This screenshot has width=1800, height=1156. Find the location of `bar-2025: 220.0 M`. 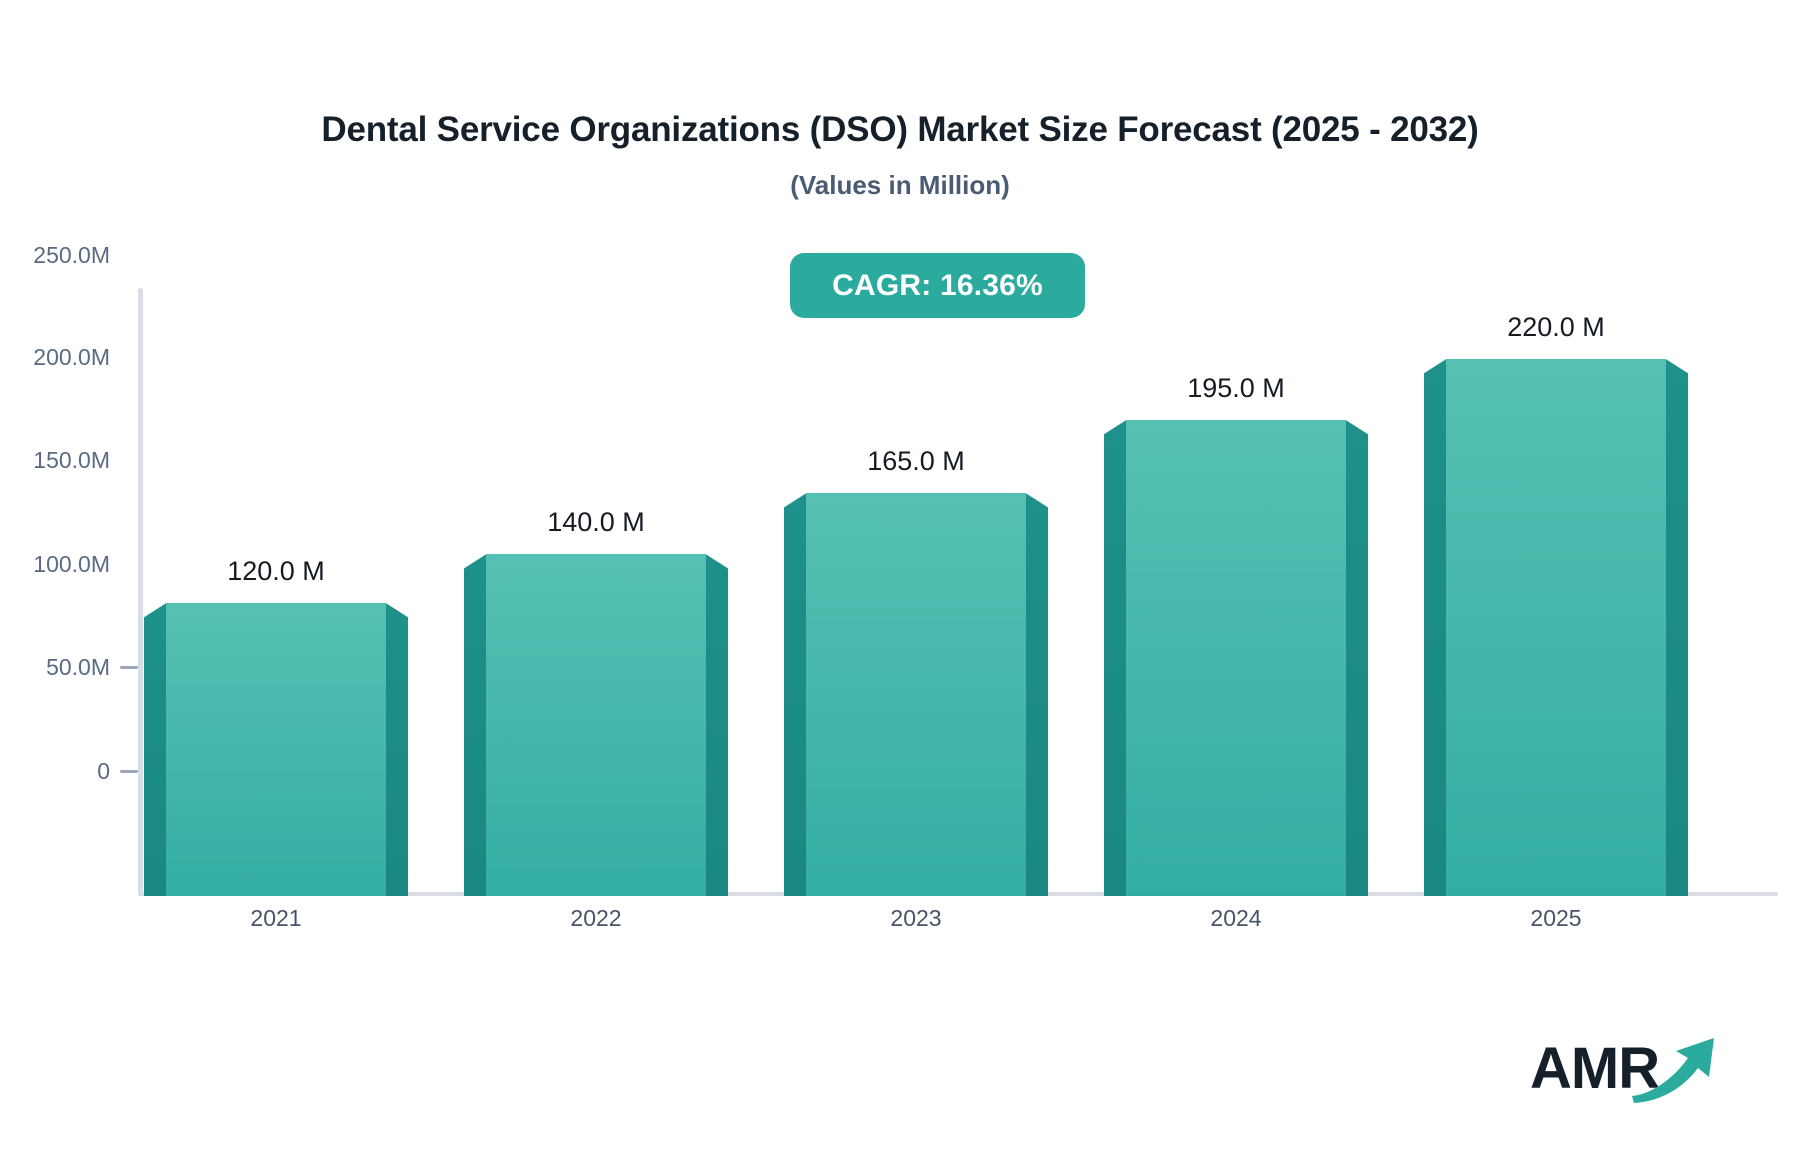

bar-2025: 220.0 M is located at coordinates (1556, 604).